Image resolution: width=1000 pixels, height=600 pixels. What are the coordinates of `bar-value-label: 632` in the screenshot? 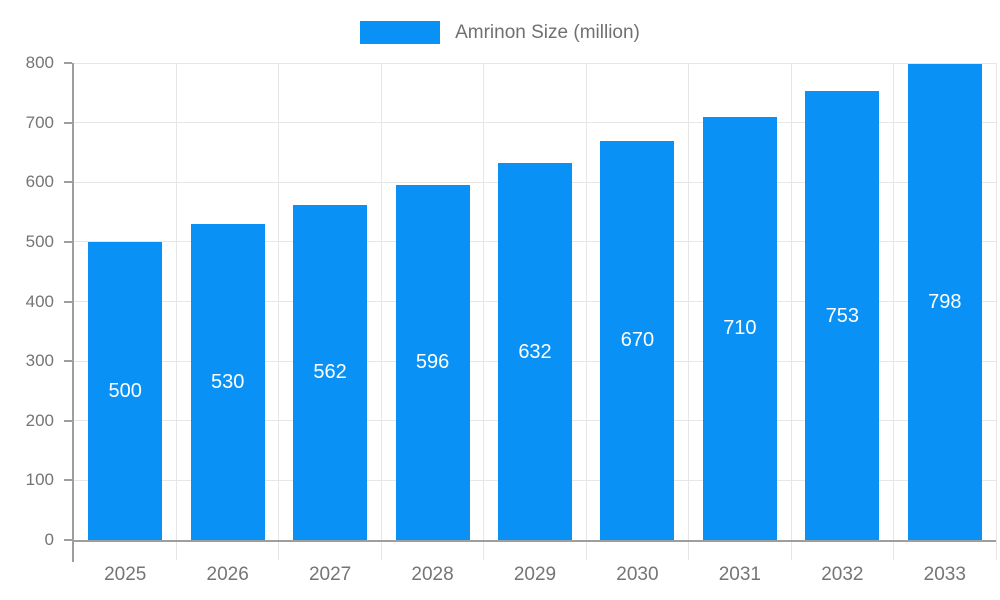 It's located at (535, 351).